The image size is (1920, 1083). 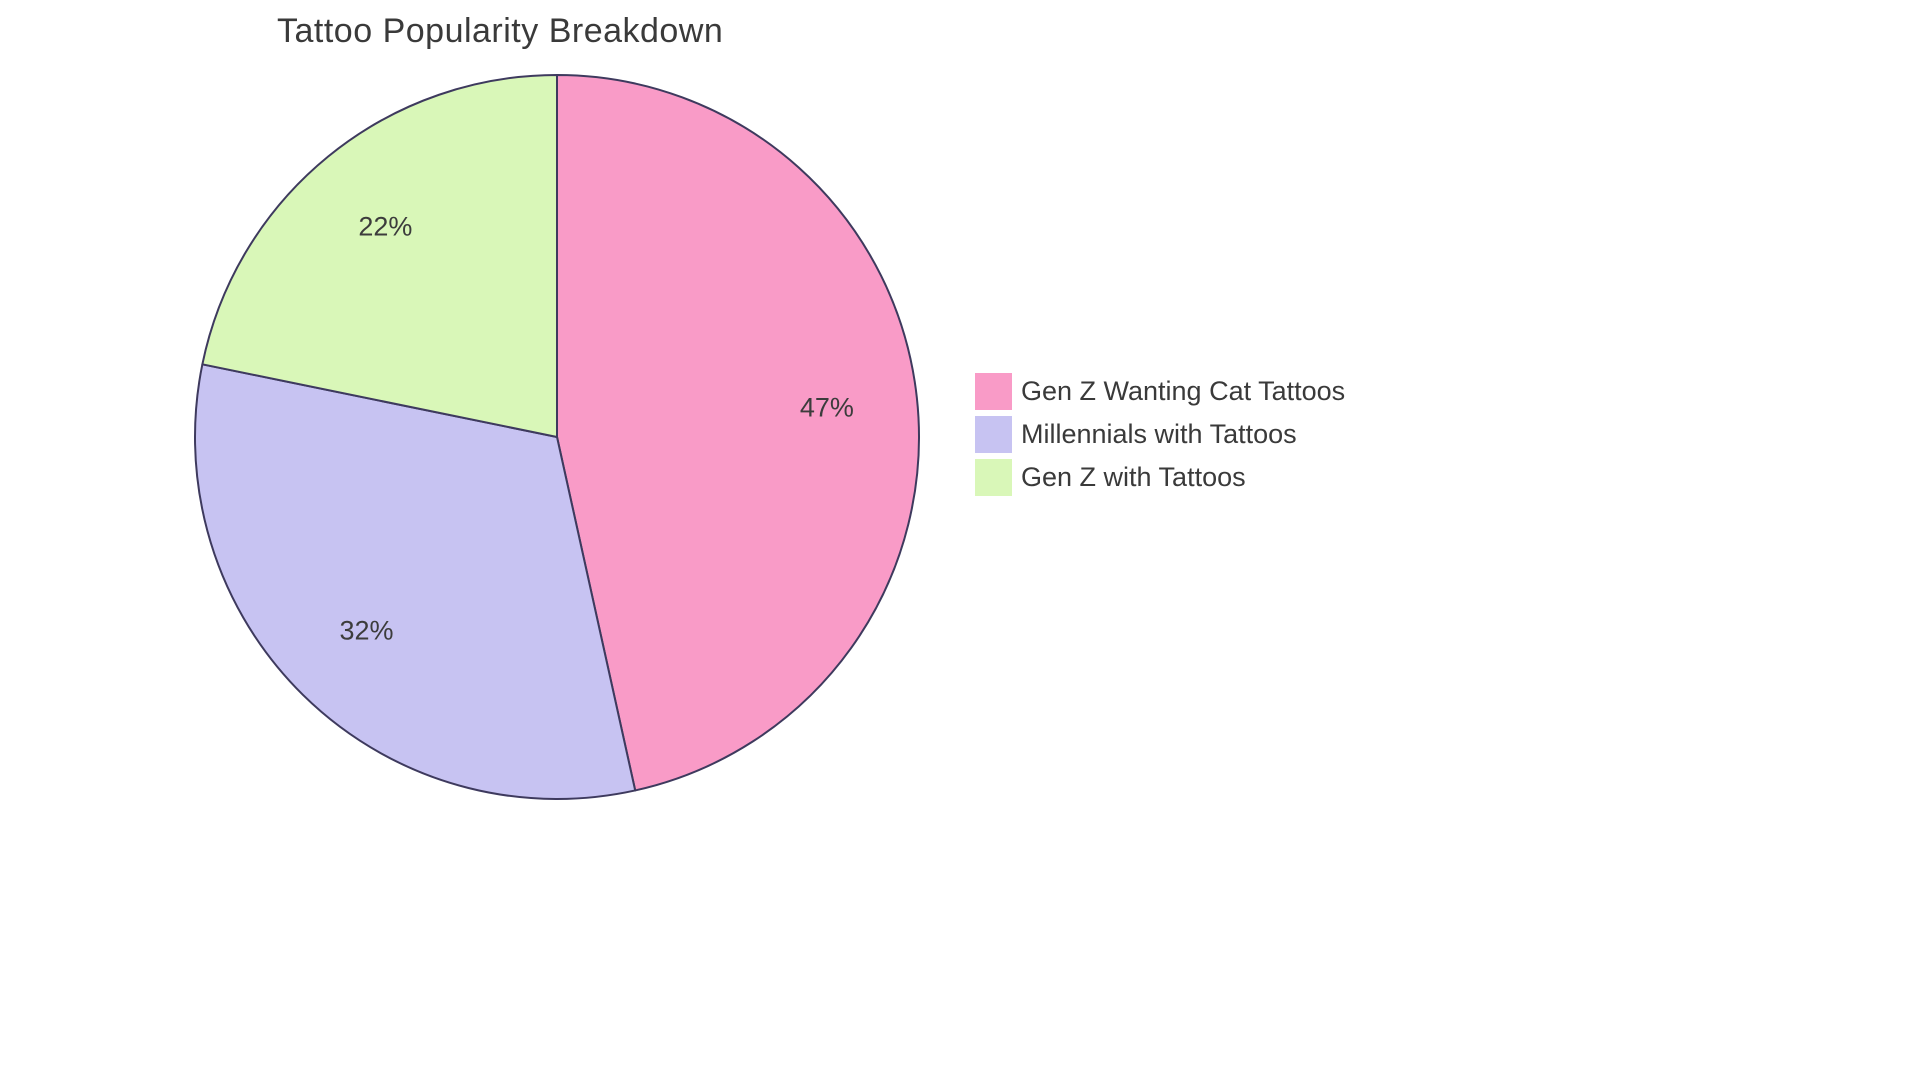 I want to click on legend-label: Gen Z Wanting Cat Tattoos, so click(x=1183, y=391).